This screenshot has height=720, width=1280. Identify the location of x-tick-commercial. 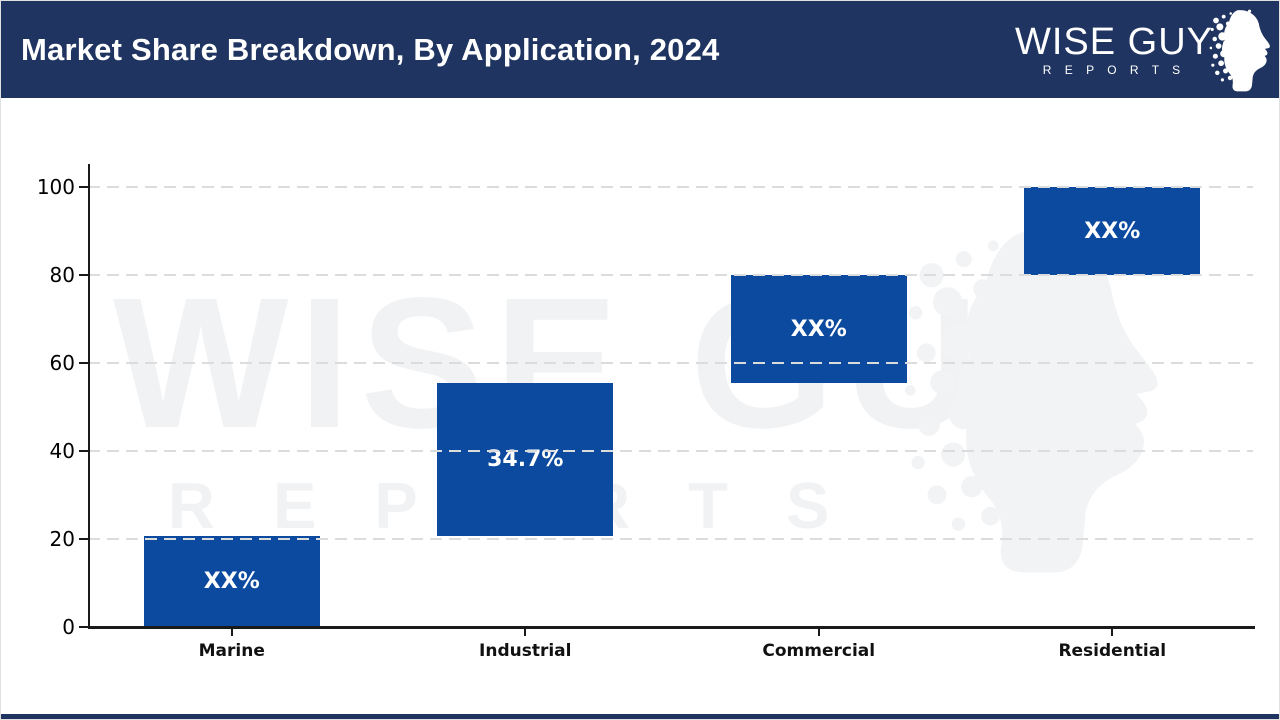
(818, 632).